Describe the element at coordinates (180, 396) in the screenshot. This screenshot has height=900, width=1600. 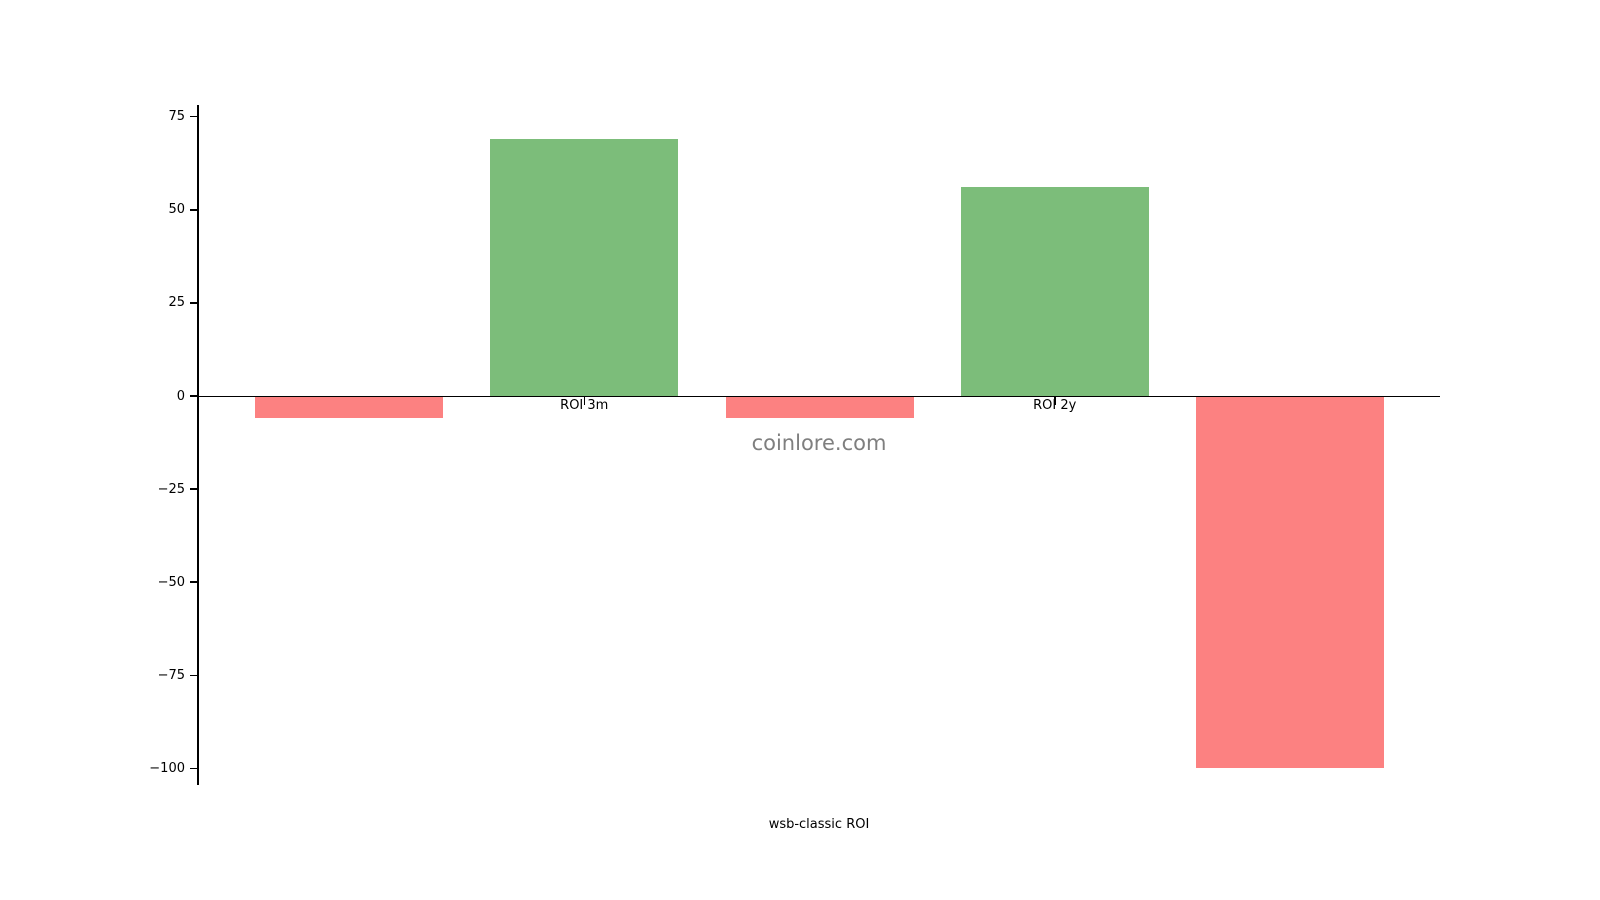
I see `y-tick-label: 0` at that location.